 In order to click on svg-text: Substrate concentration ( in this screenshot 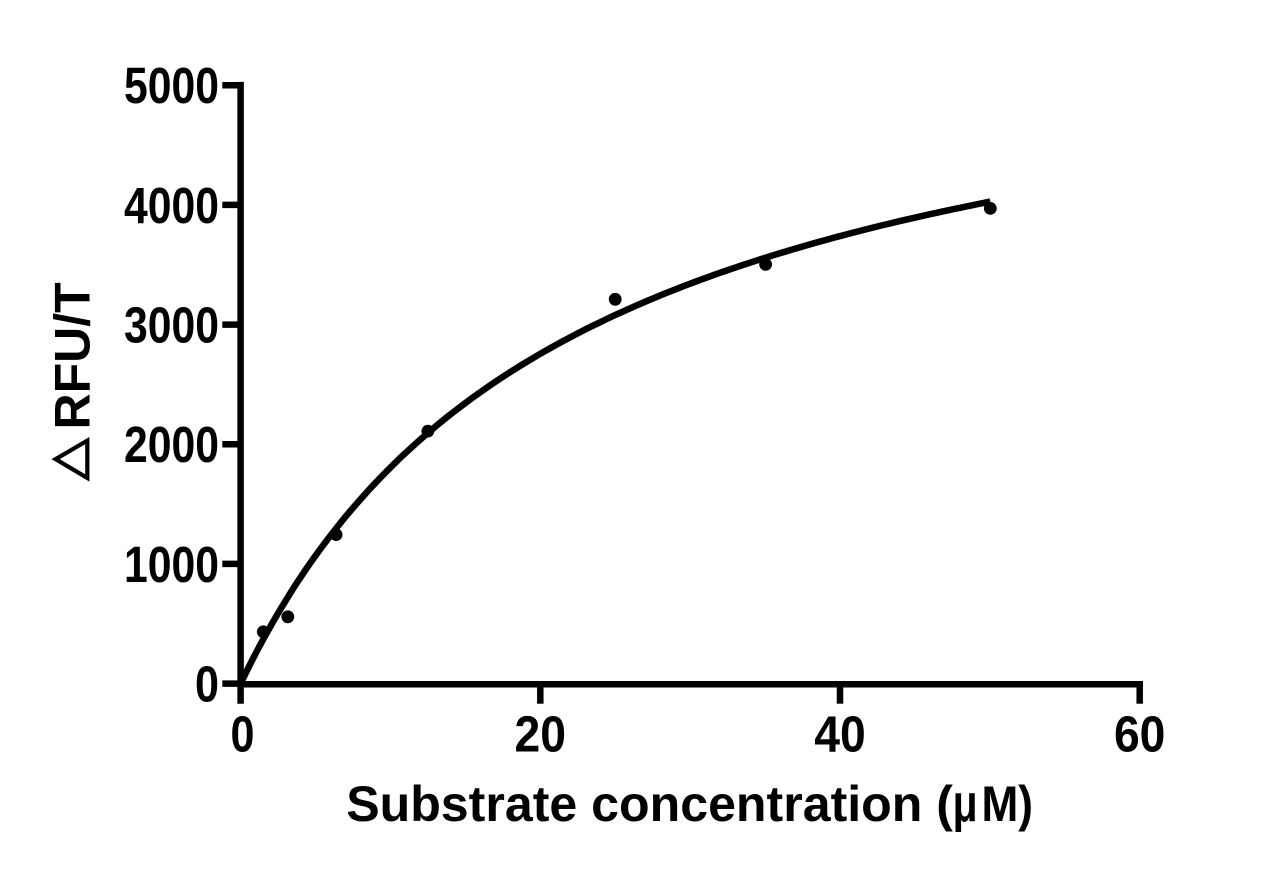, I will do `click(649, 804)`.